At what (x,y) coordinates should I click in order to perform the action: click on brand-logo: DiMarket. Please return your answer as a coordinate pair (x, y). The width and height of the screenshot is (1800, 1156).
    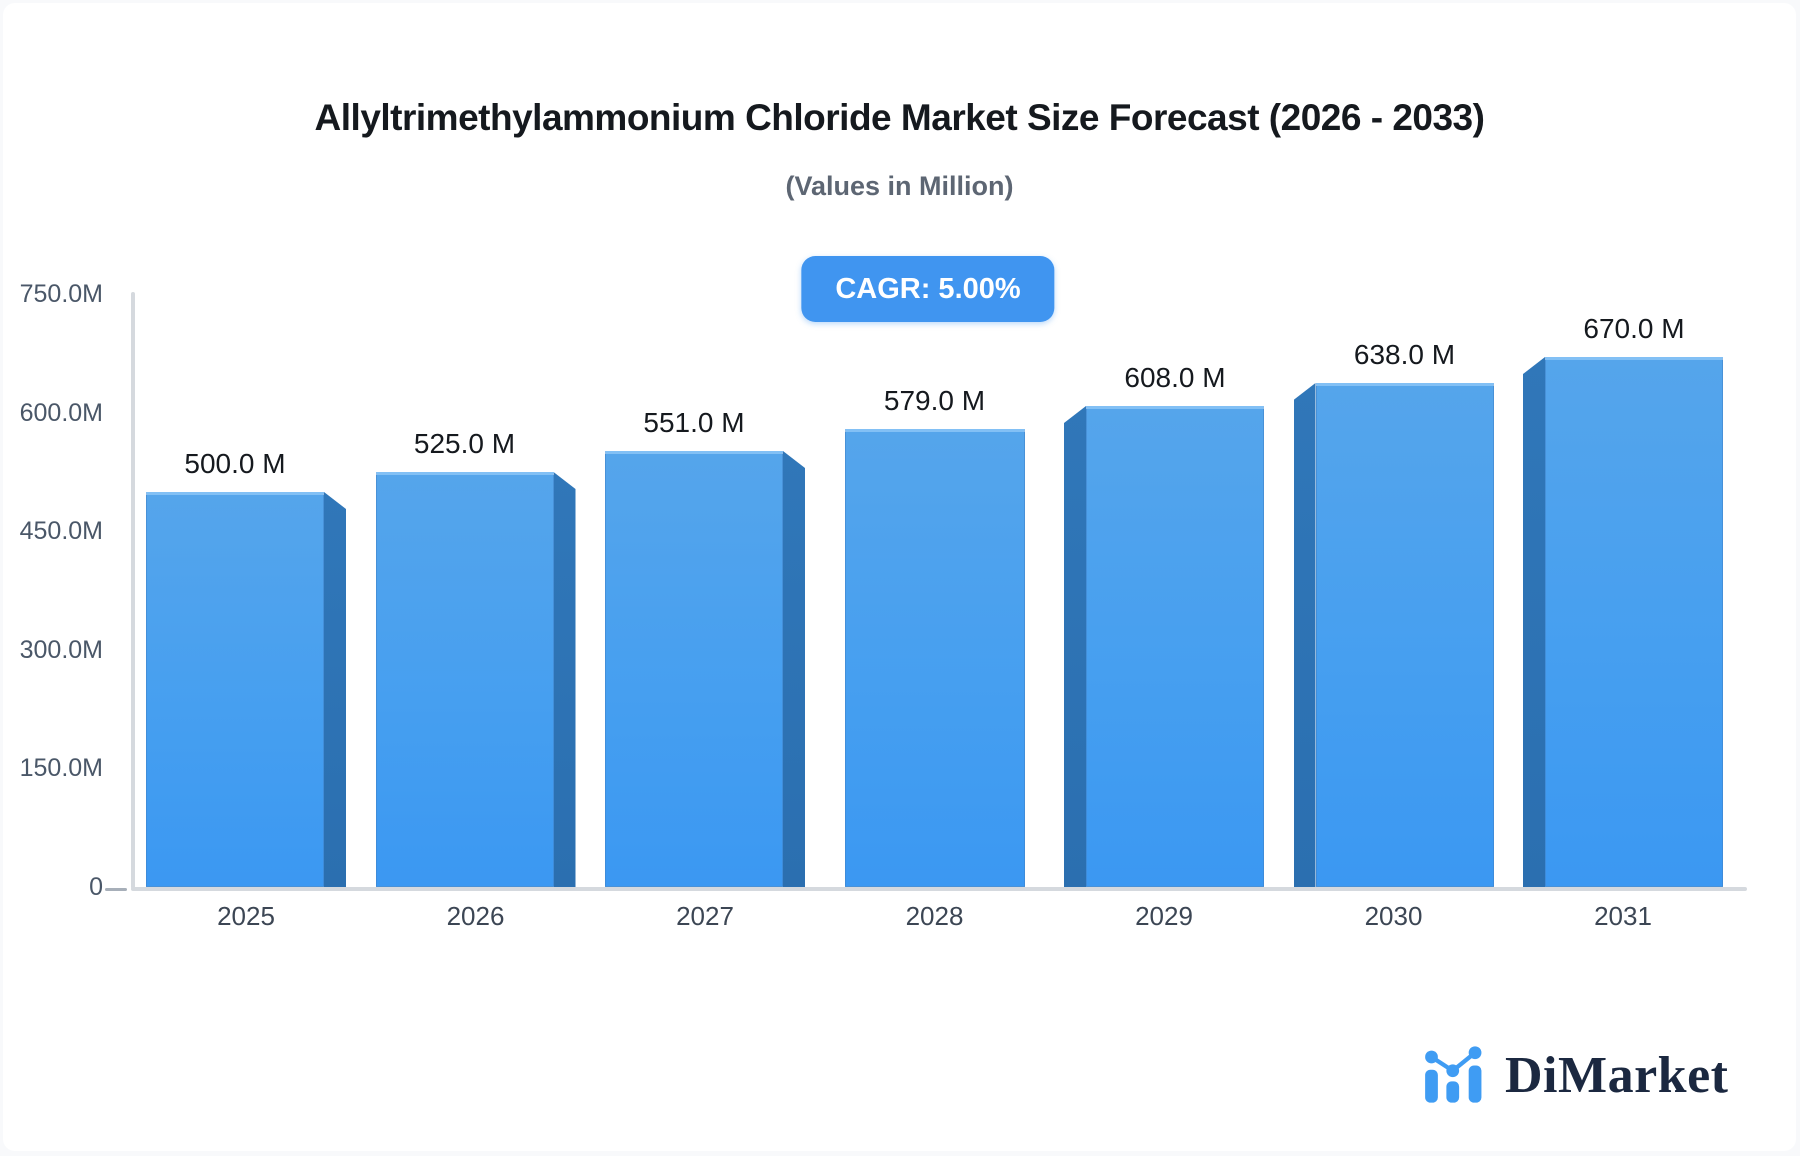
    Looking at the image, I should click on (1575, 1075).